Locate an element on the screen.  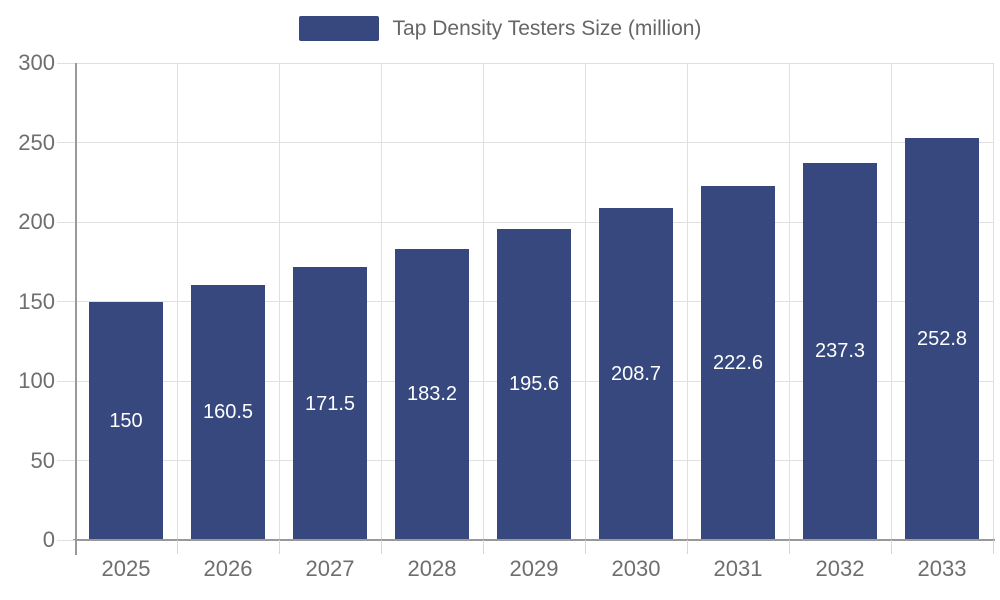
x-axis-category-label: 2028 is located at coordinates (432, 568).